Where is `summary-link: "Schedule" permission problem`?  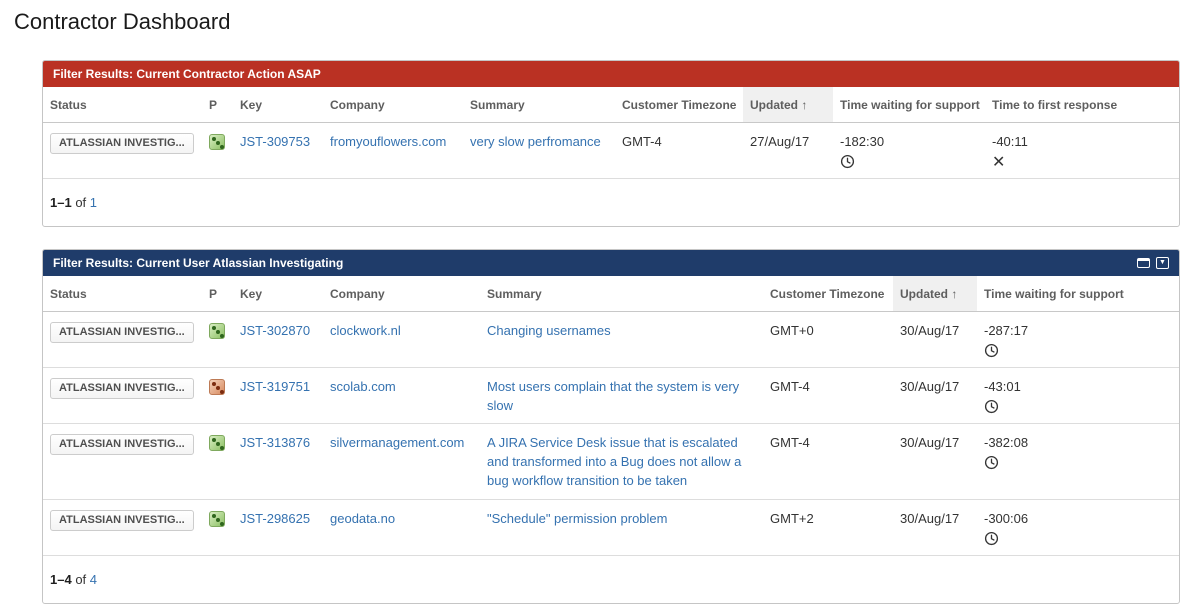 summary-link: "Schedule" permission problem is located at coordinates (577, 518).